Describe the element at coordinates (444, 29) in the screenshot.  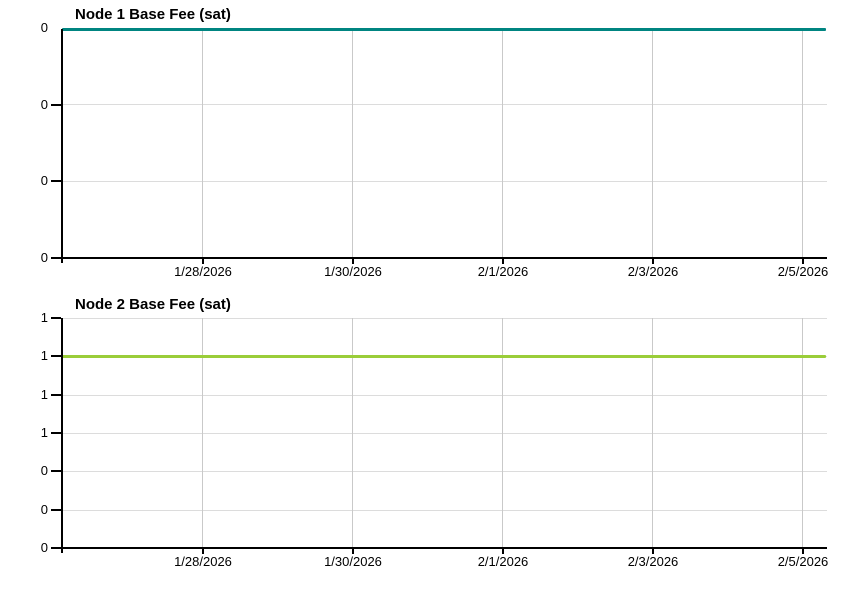
I see `series-line-node1` at that location.